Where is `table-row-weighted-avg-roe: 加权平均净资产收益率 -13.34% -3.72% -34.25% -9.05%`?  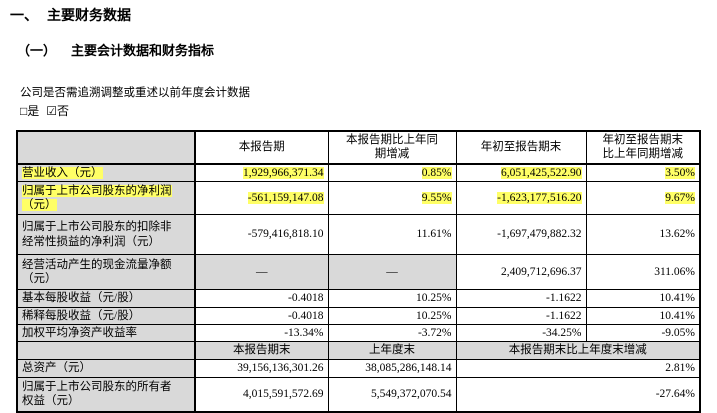
table-row-weighted-avg-roe: 加权平均净资产收益率 -13.34% -3.72% -34.25% -9.05% is located at coordinates (358, 333).